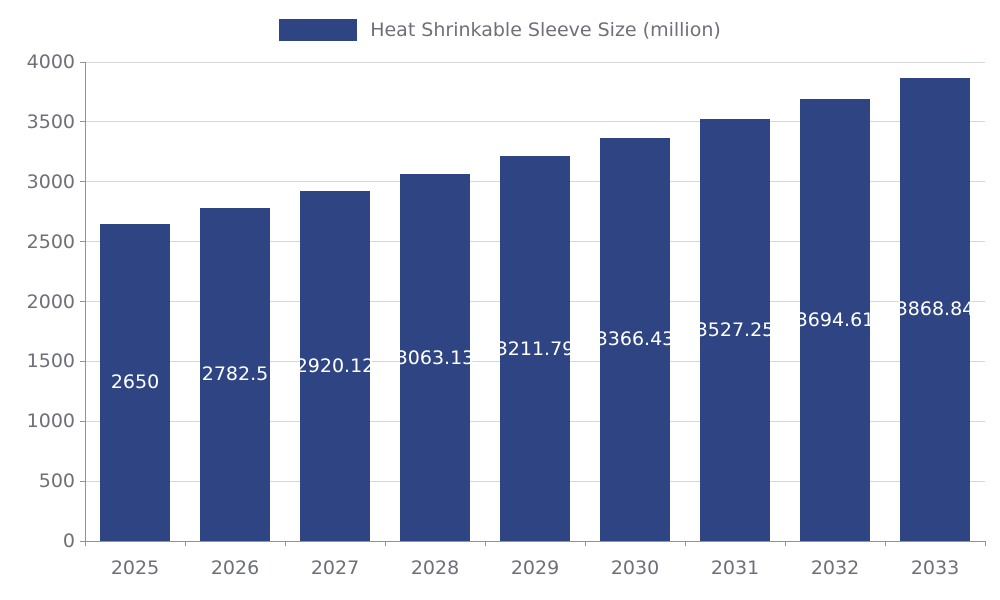  Describe the element at coordinates (535, 568) in the screenshot. I see `x-axis-tick-label: 2029` at that location.